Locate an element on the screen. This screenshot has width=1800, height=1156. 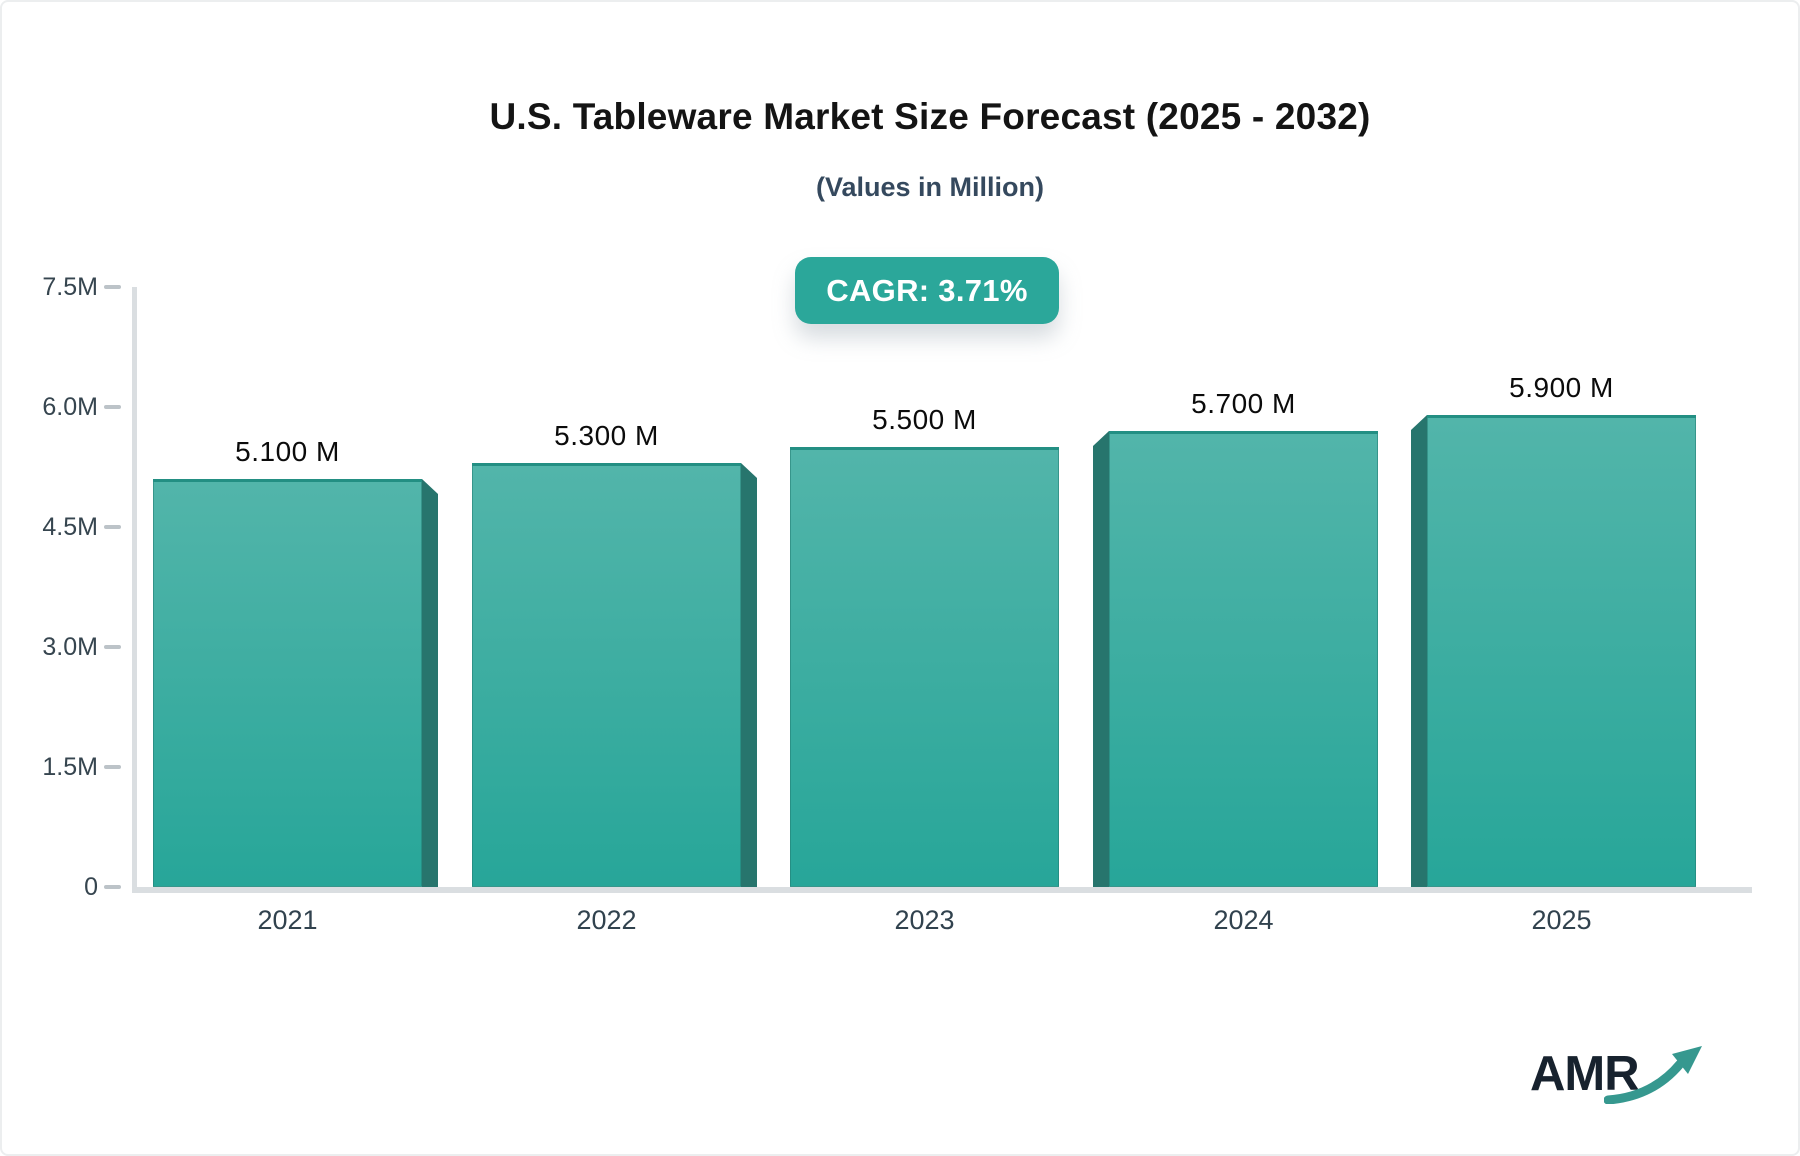
y-tick-label: 0 is located at coordinates (91, 887).